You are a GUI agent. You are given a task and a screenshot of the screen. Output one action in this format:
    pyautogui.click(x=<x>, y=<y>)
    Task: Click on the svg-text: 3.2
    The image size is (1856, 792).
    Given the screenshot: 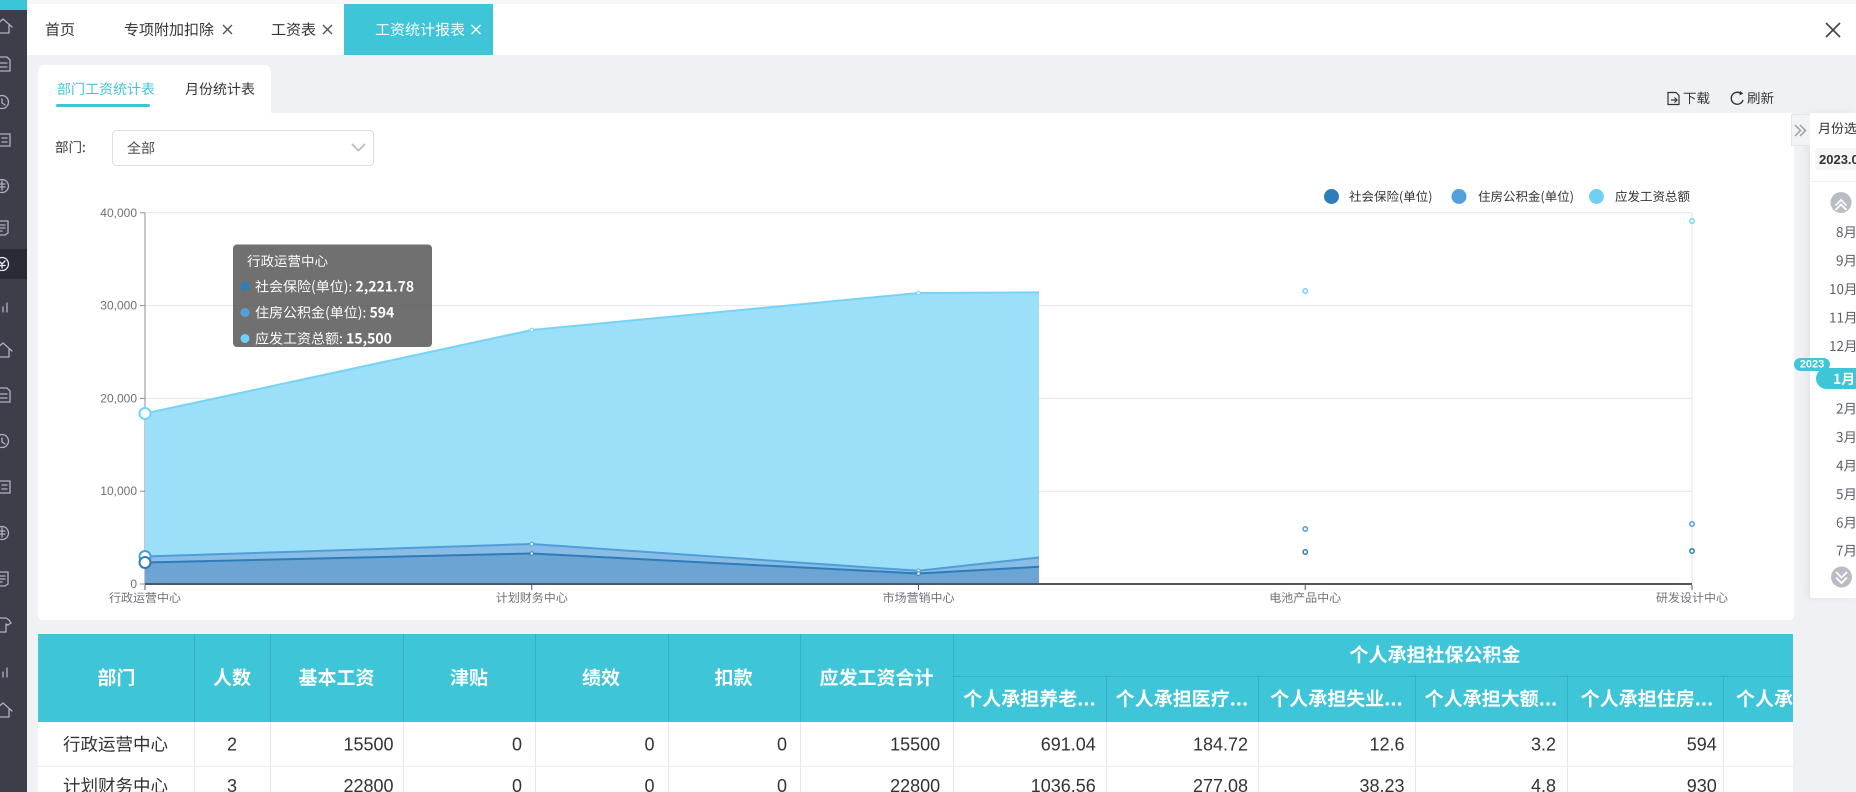 What is the action you would take?
    pyautogui.click(x=1543, y=745)
    